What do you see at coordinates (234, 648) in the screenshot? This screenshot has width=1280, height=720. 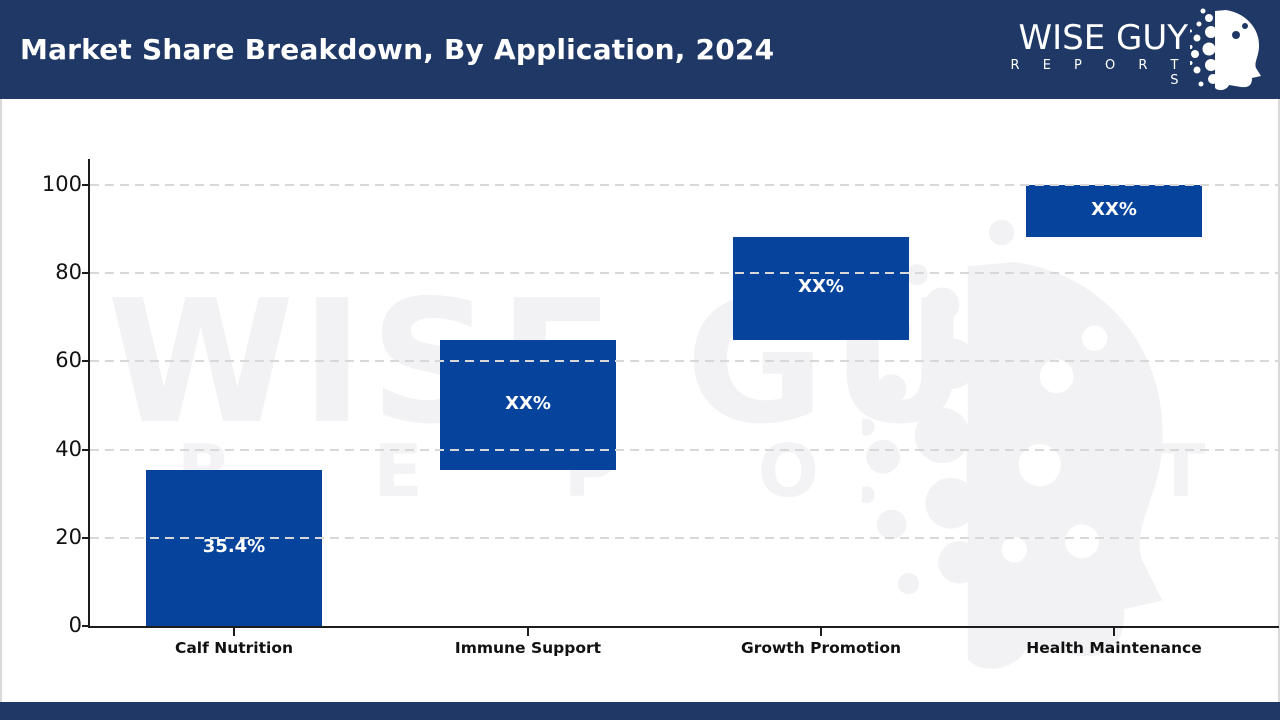 I see `x-category-label: Calf Nutrition` at bounding box center [234, 648].